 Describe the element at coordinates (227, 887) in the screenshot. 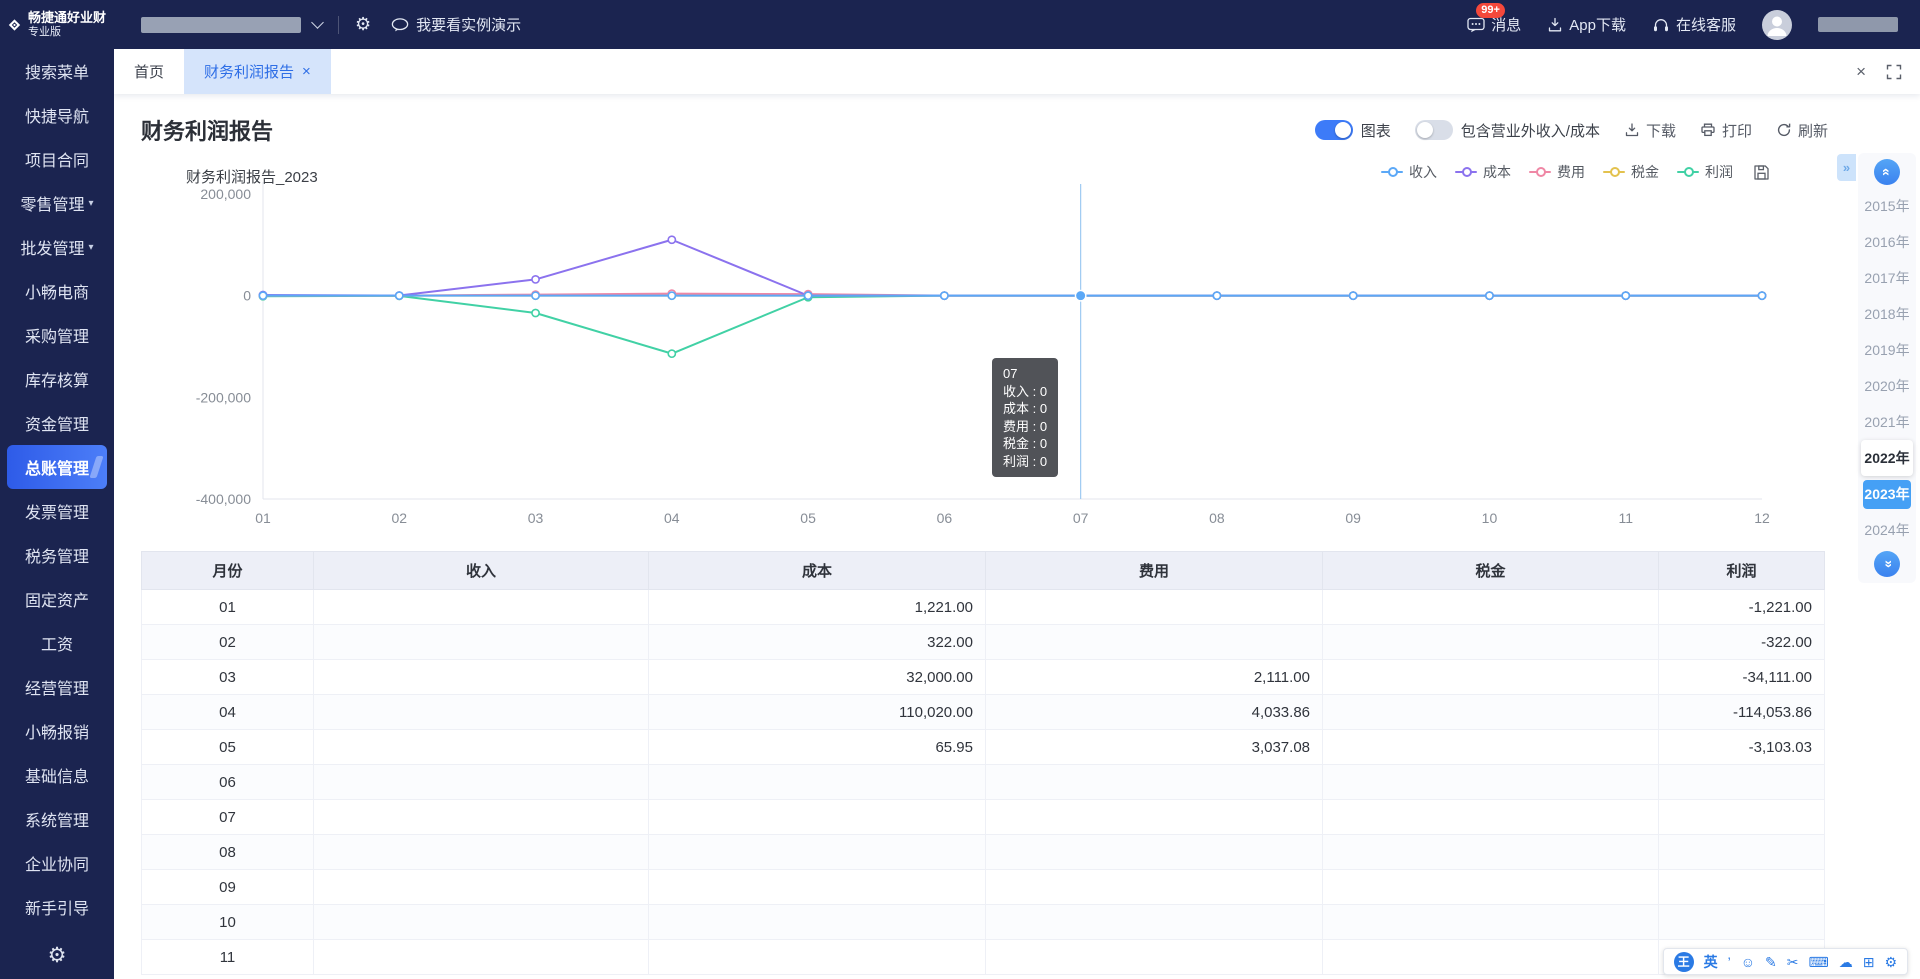

I see `month-cell: 09` at that location.